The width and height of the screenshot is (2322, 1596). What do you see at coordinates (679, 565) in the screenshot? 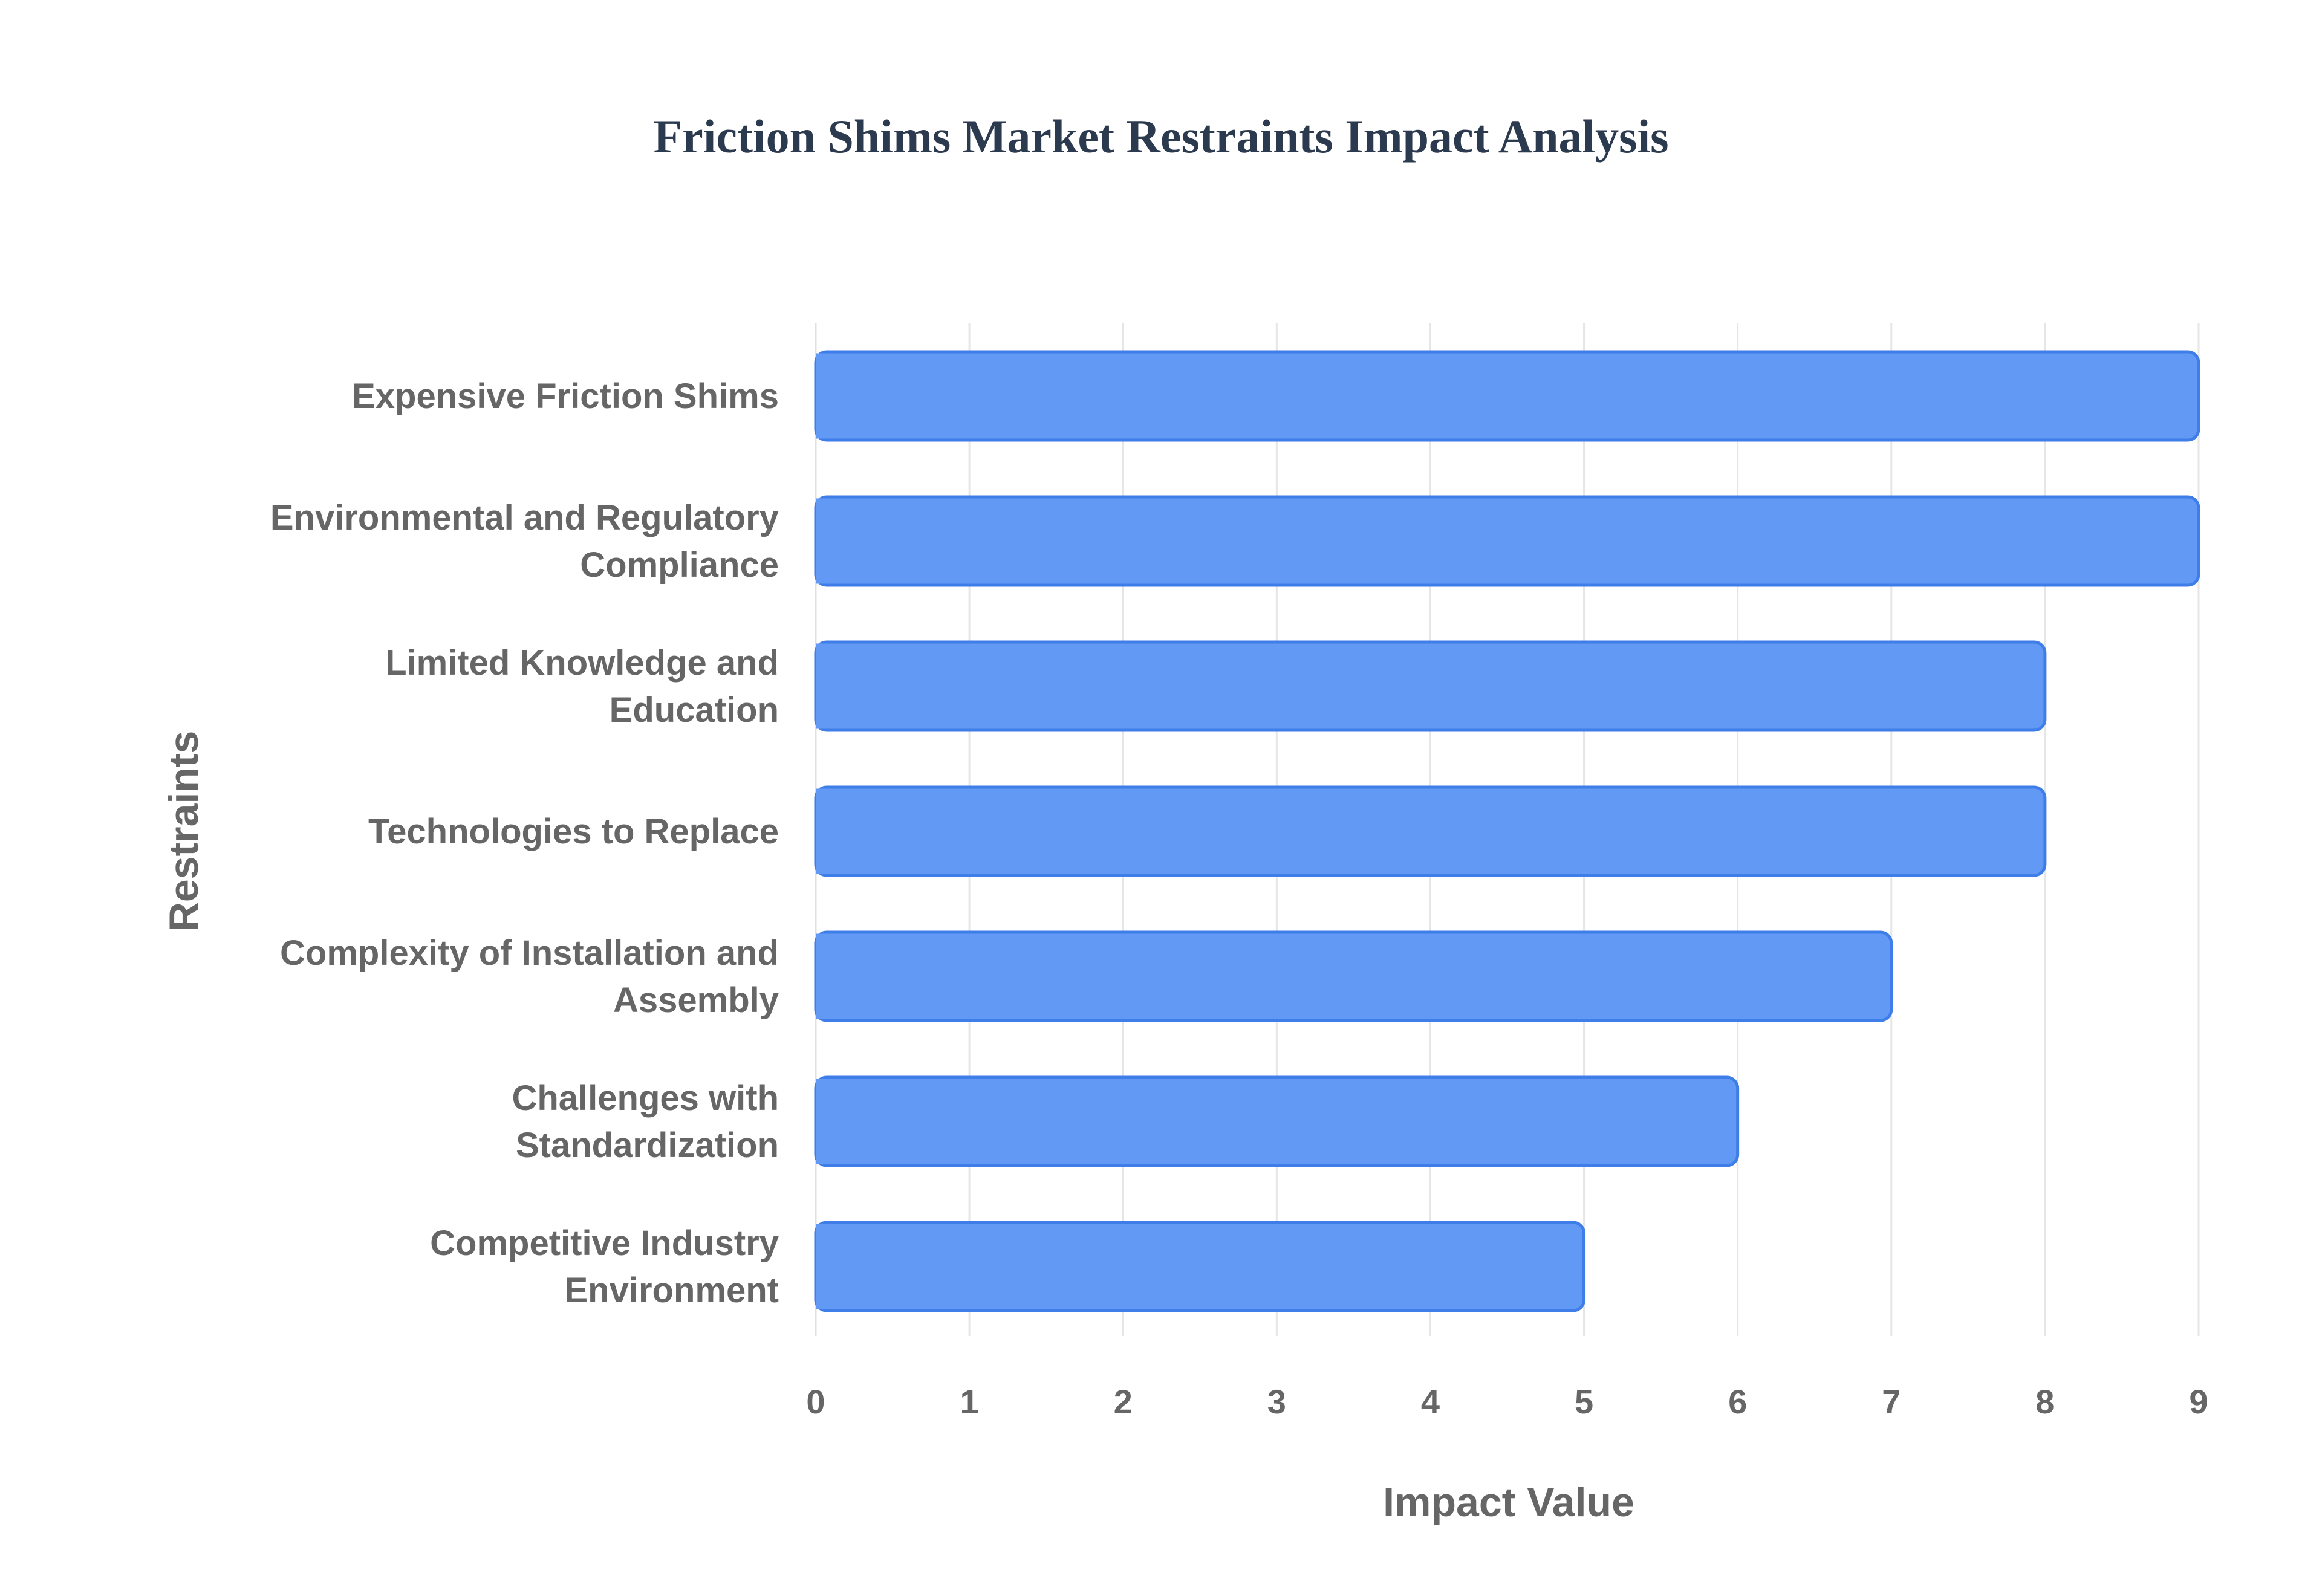
I see `category-label: Compliance` at bounding box center [679, 565].